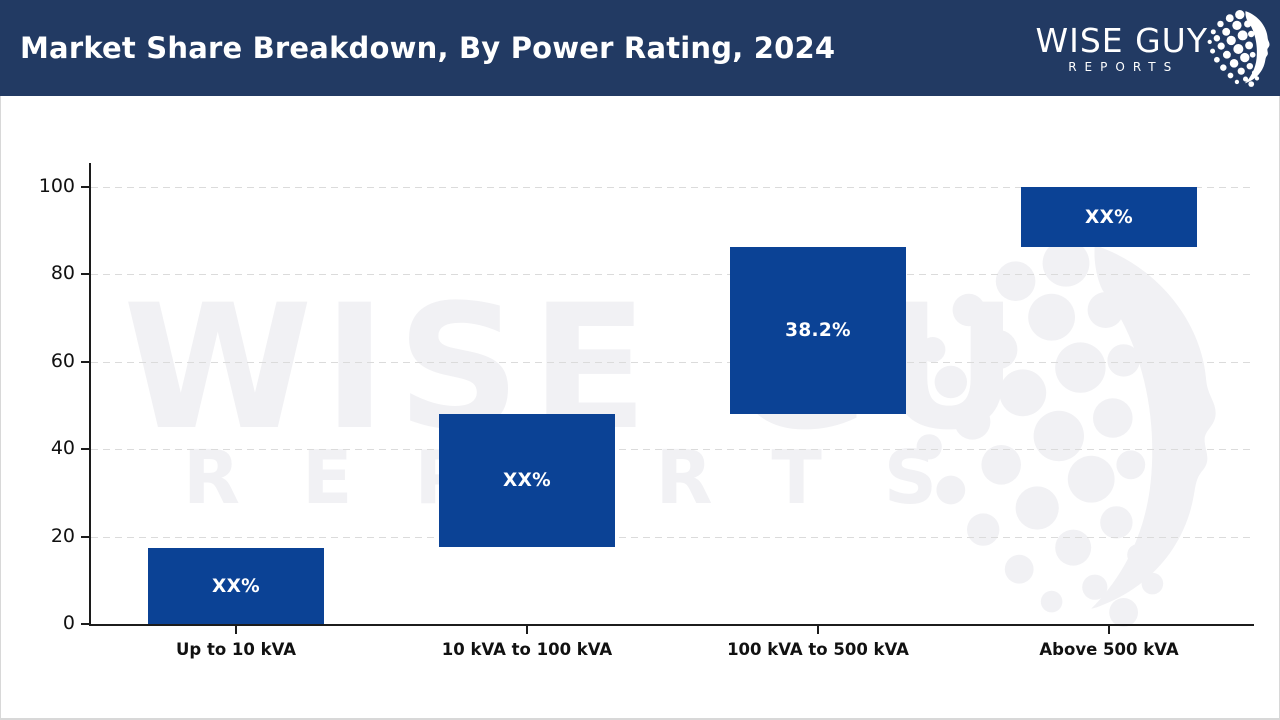 The image size is (1280, 720). I want to click on y-tick-label: 40, so click(62, 448).